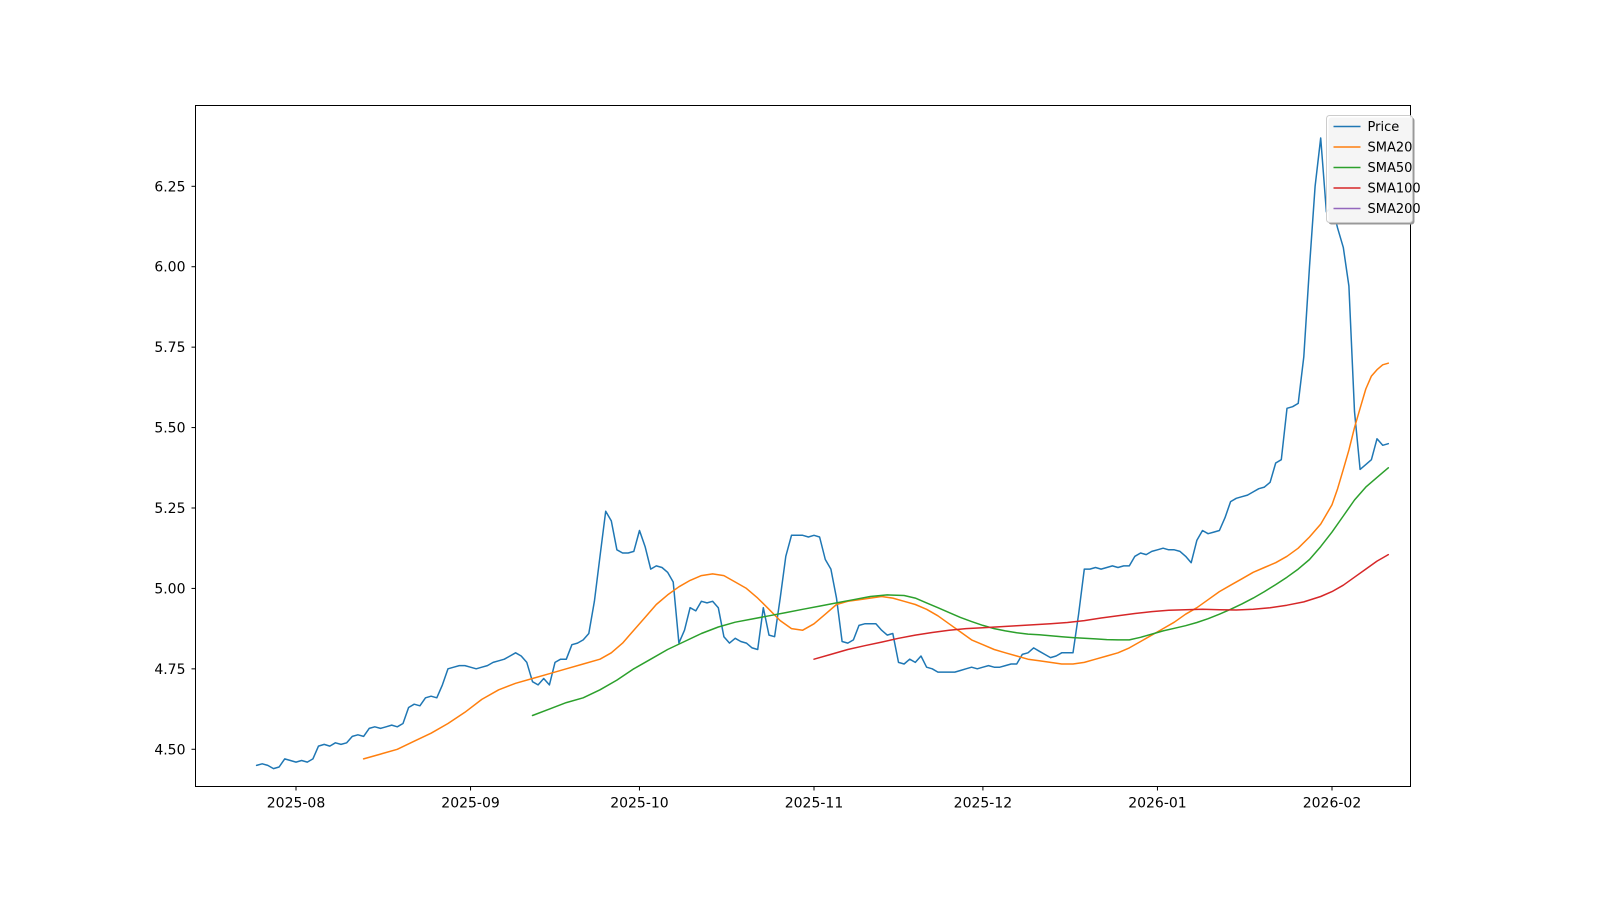 The height and width of the screenshot is (900, 1600). Describe the element at coordinates (1332, 804) in the screenshot. I see `x-tick-label: 2026-02` at that location.